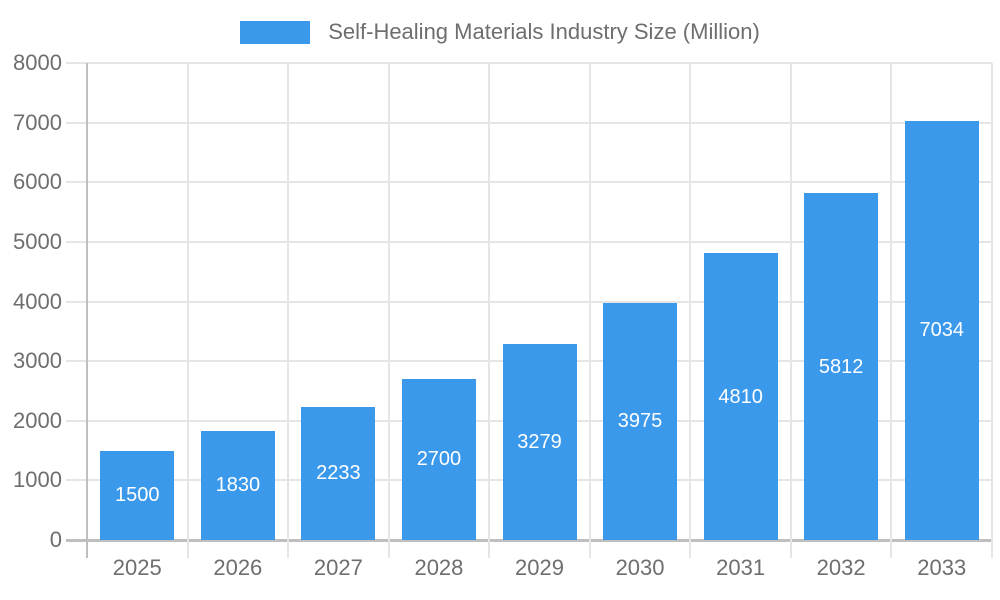  What do you see at coordinates (87, 310) in the screenshot?
I see `y-axis-line` at bounding box center [87, 310].